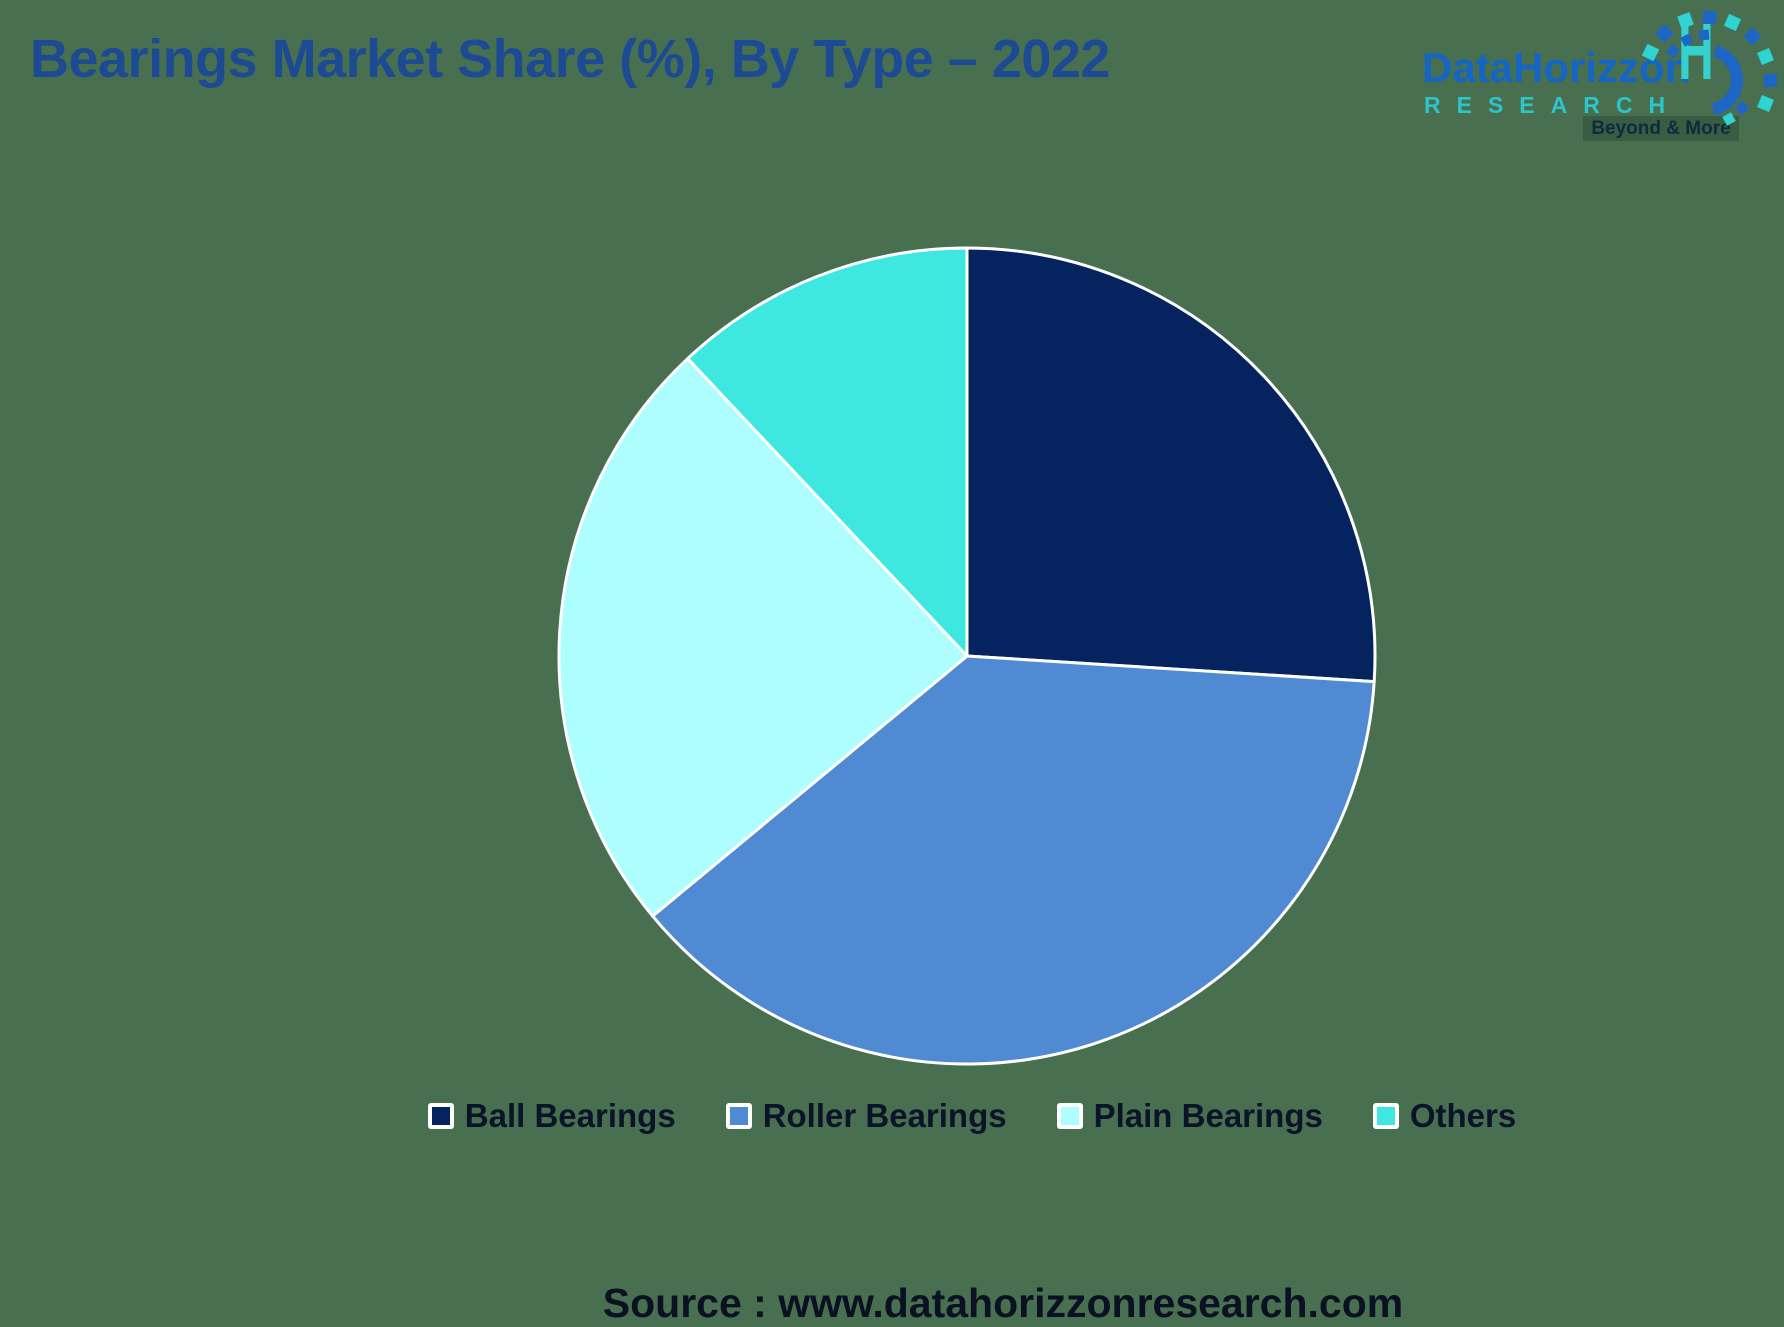 The width and height of the screenshot is (1784, 1327). I want to click on pie-slice-others, so click(827, 452).